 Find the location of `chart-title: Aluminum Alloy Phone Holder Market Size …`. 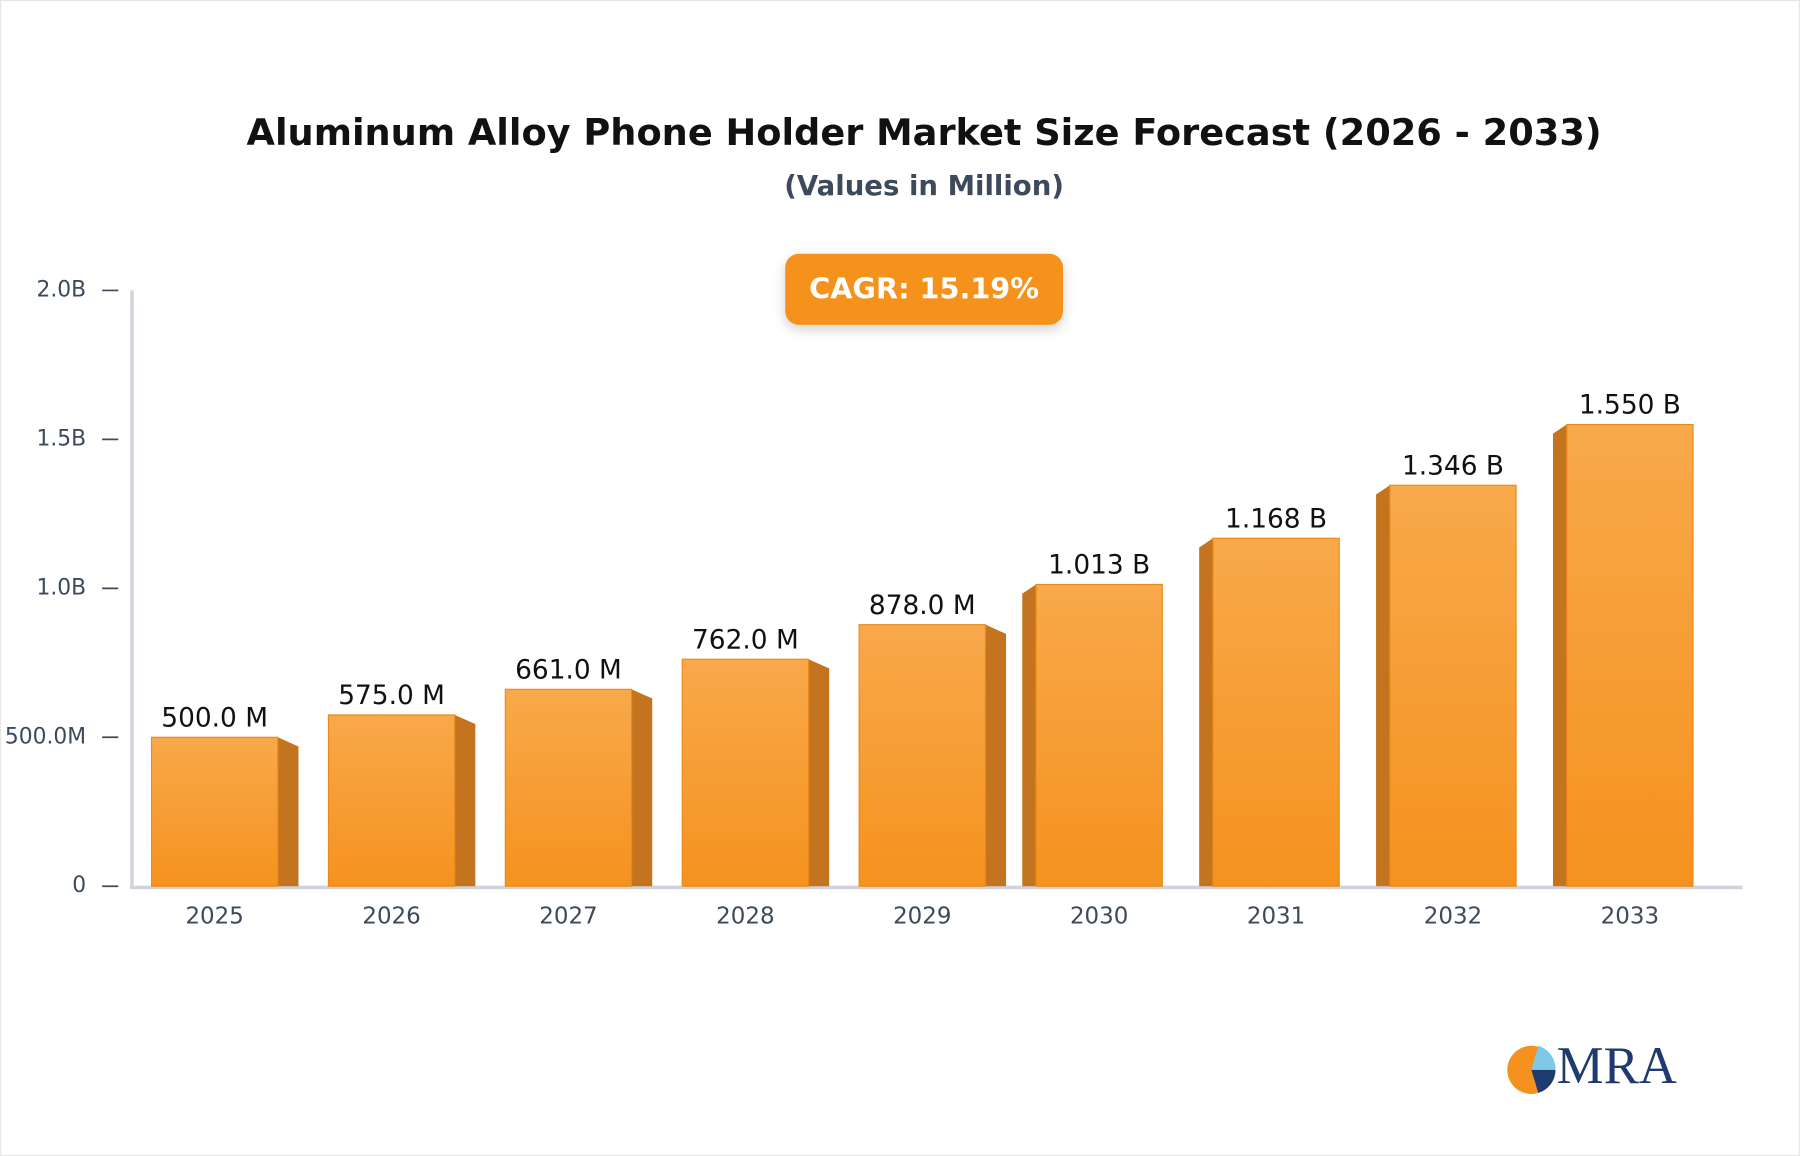

chart-title: Aluminum Alloy Phone Holder Market Size … is located at coordinates (924, 132).